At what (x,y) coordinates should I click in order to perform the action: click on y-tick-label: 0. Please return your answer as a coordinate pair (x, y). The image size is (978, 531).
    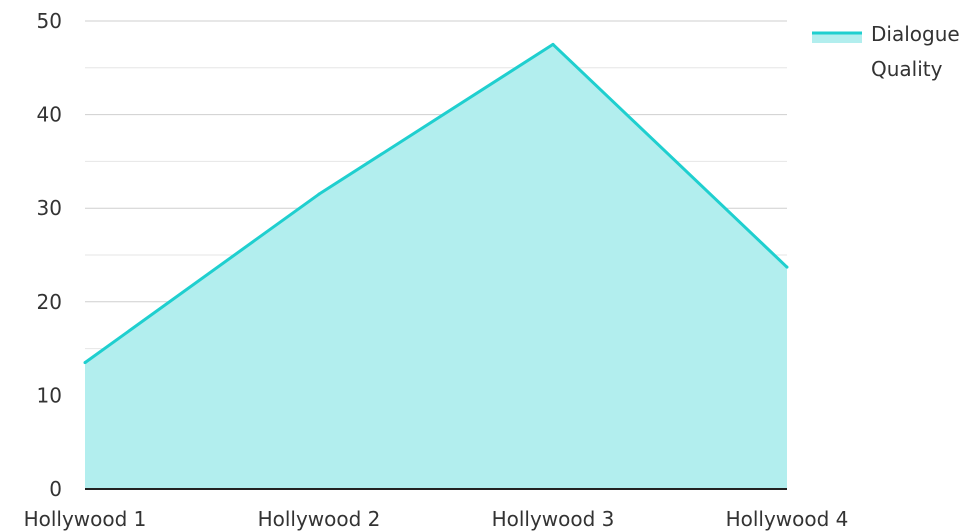
    Looking at the image, I should click on (55, 489).